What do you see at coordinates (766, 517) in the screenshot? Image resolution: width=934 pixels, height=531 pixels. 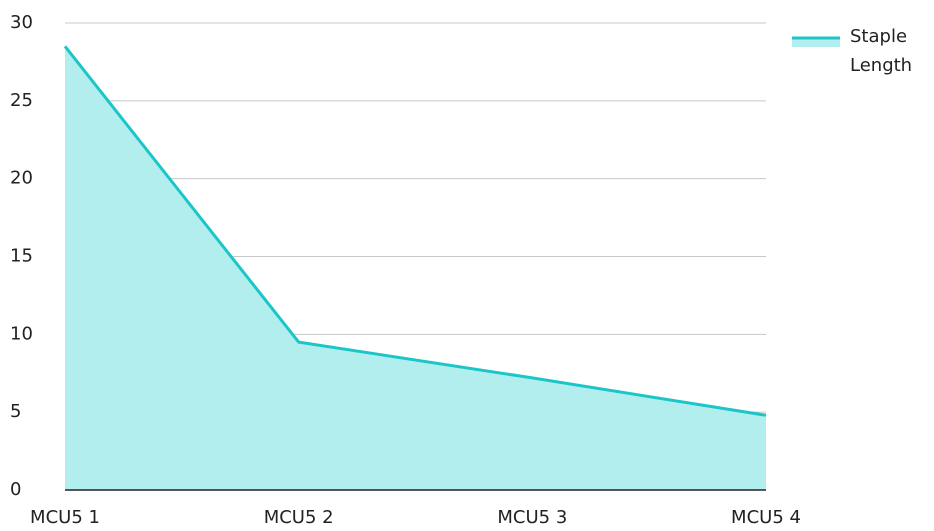 I see `x-tick-label: MCU5 4` at bounding box center [766, 517].